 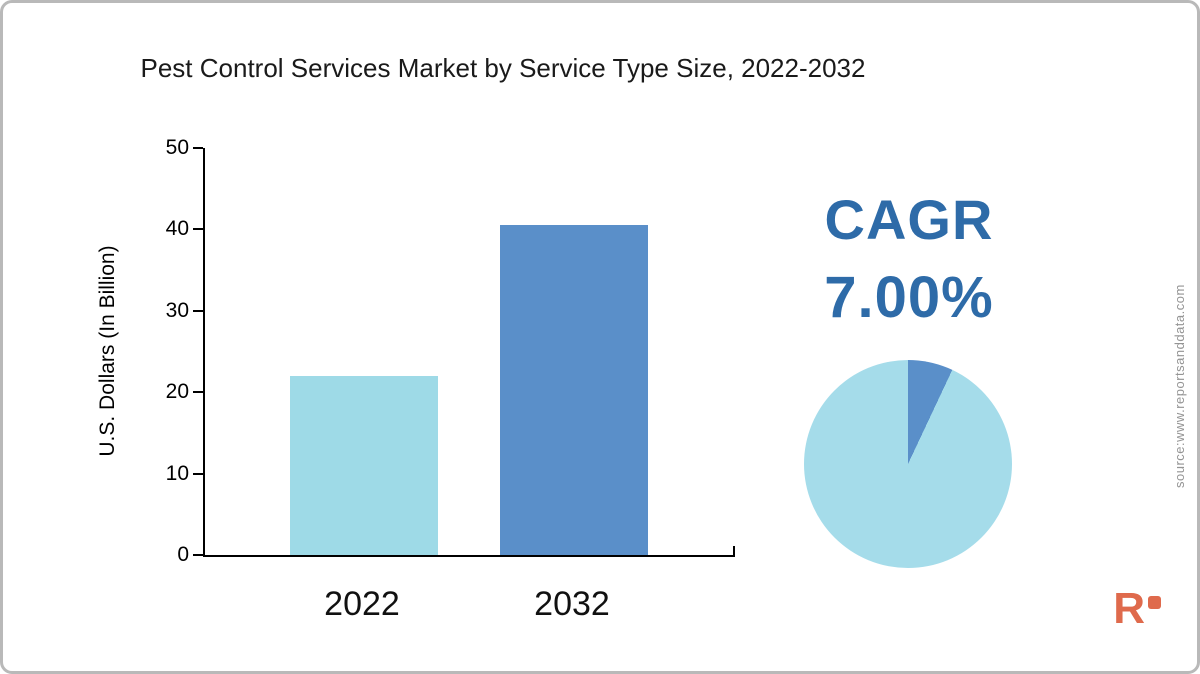 I want to click on y-tick-label: 10, so click(x=177, y=473).